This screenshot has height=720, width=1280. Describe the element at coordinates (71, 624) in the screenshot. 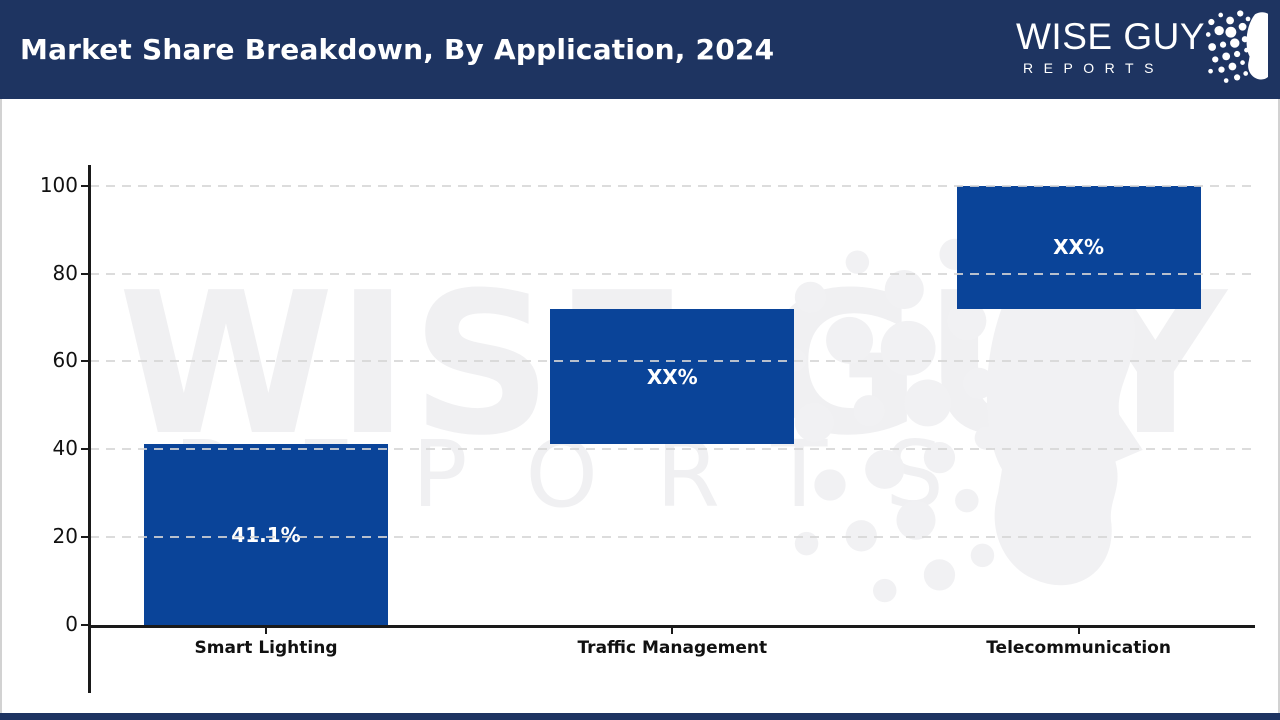

I see `y-tick-label: 0` at that location.